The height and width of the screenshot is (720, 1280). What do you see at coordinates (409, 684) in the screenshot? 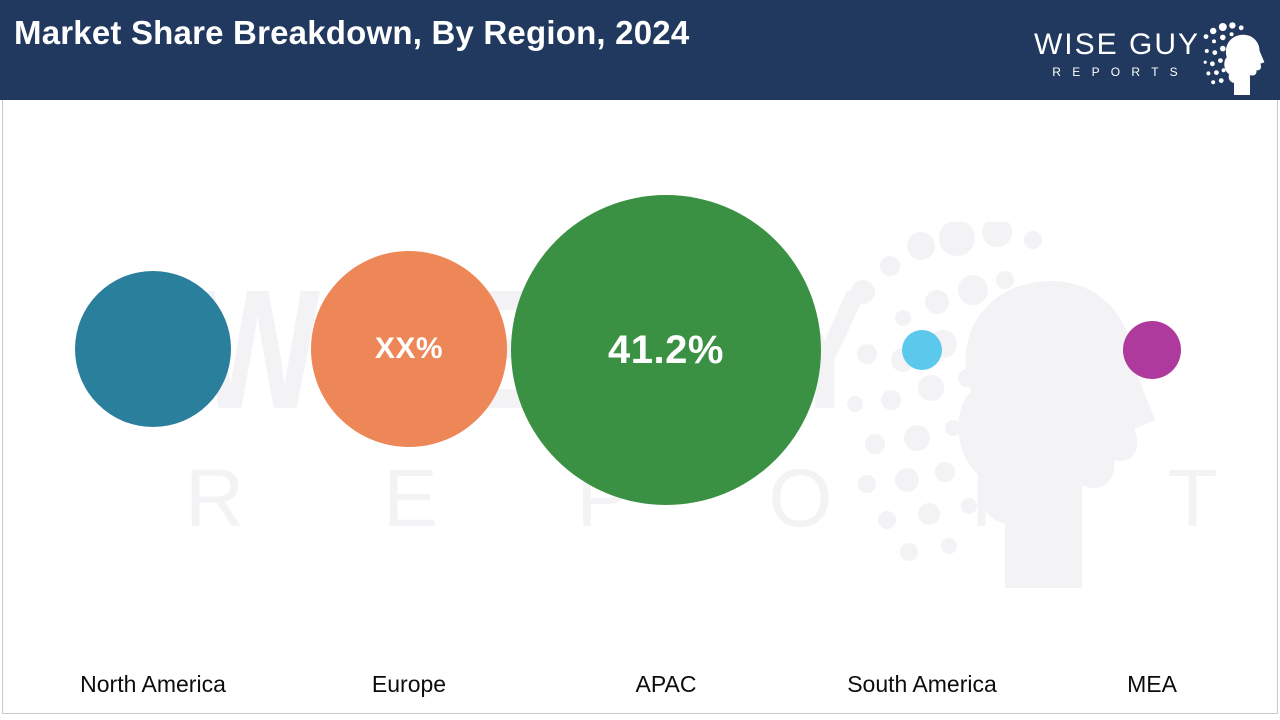
I see `category-label-europe: Europe` at bounding box center [409, 684].